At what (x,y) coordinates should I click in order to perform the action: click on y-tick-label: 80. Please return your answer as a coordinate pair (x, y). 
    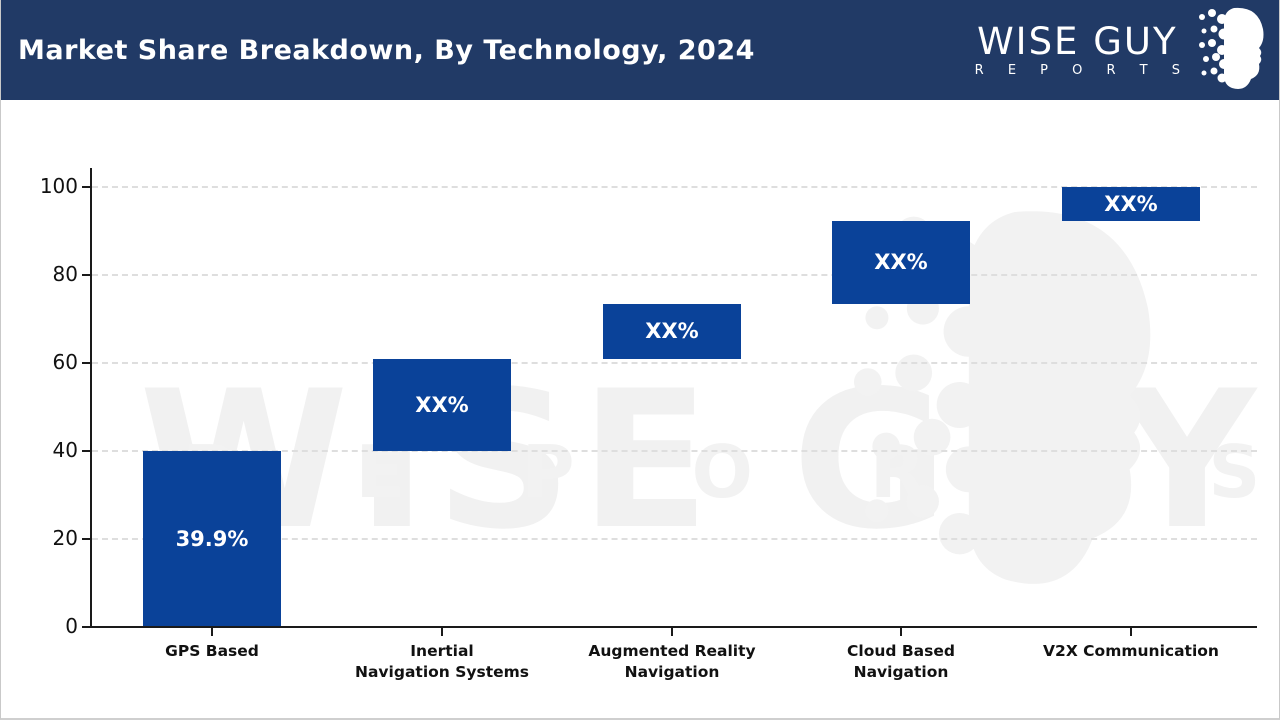
    Looking at the image, I should click on (65, 274).